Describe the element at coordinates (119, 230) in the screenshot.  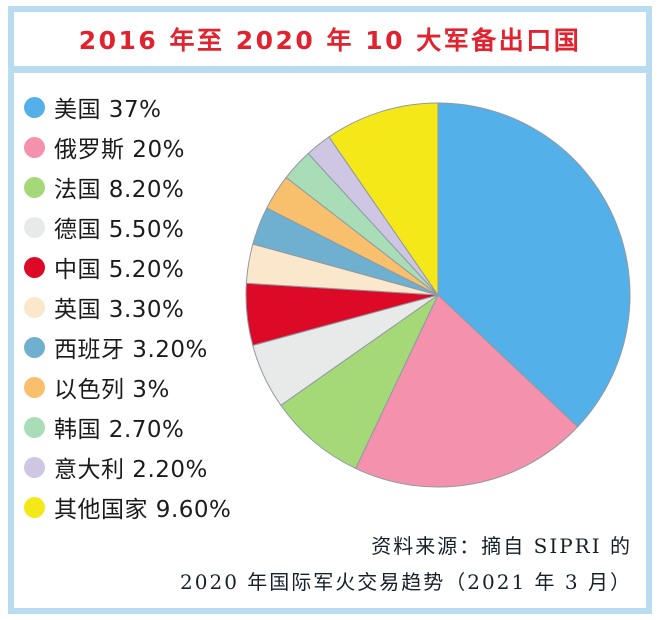
I see `legend-item-label: 德国 5.50%` at that location.